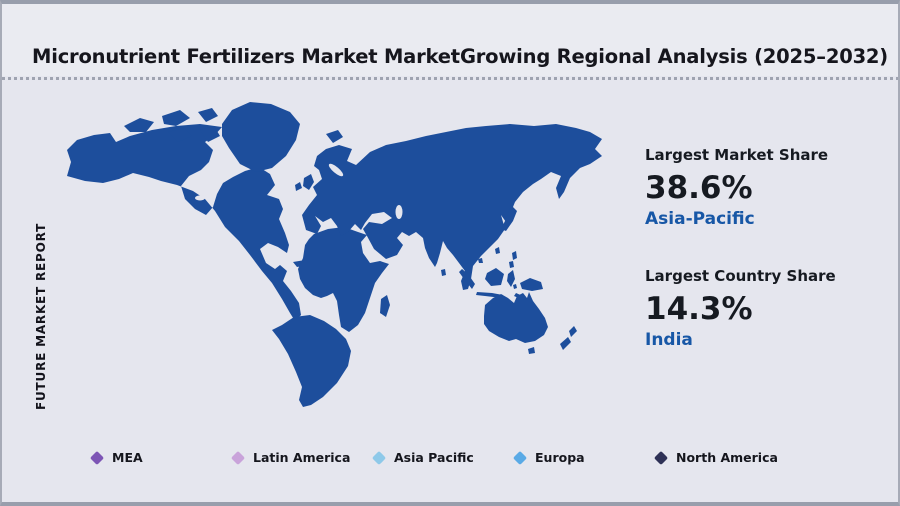 The width and height of the screenshot is (900, 506). What do you see at coordinates (304, 182) in the screenshot?
I see `british-isles` at bounding box center [304, 182].